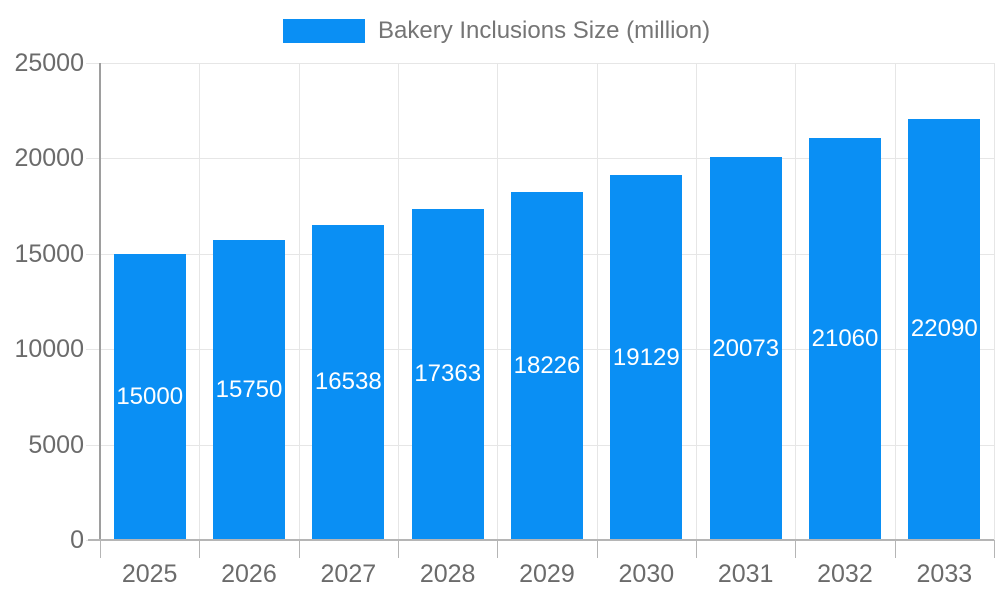 The height and width of the screenshot is (600, 1000). What do you see at coordinates (547, 574) in the screenshot?
I see `x-axis-tick-label: 2029` at bounding box center [547, 574].